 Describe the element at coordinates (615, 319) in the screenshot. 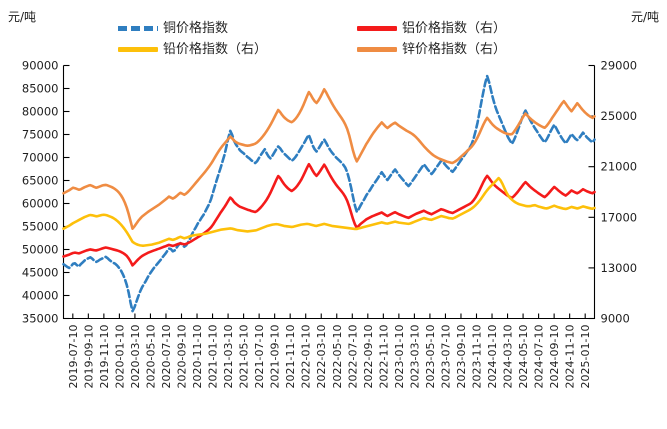

I see `right-axis-tick-label: 9000` at that location.